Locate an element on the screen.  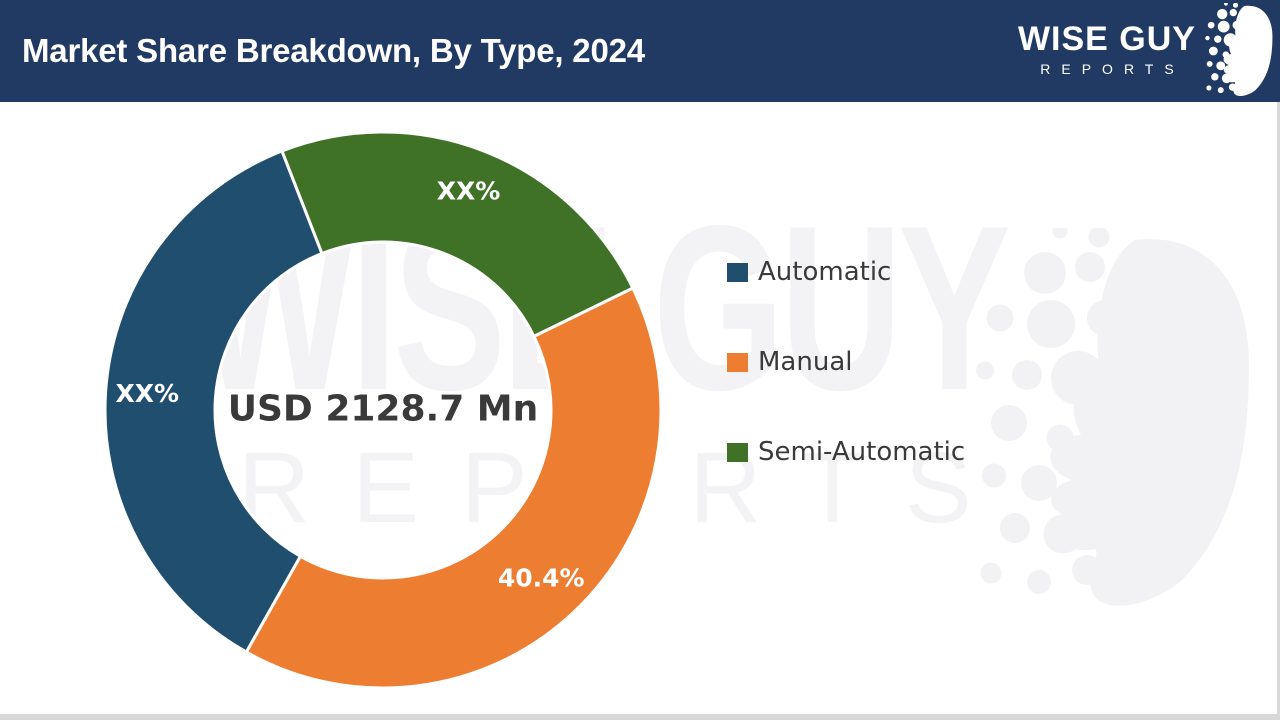
segment-label-automatic: XX% is located at coordinates (147, 393).